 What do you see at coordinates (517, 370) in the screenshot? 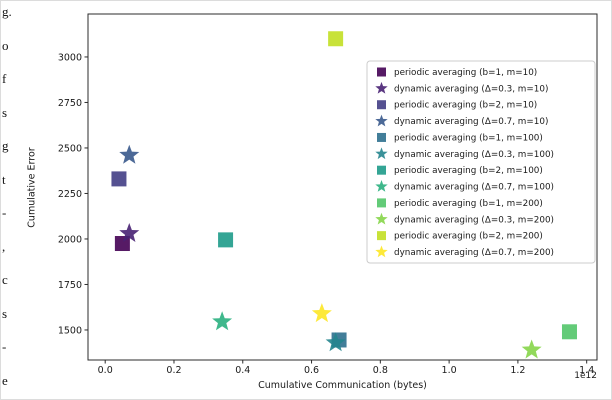
I see `x-tick-label: 1.2` at bounding box center [517, 370].